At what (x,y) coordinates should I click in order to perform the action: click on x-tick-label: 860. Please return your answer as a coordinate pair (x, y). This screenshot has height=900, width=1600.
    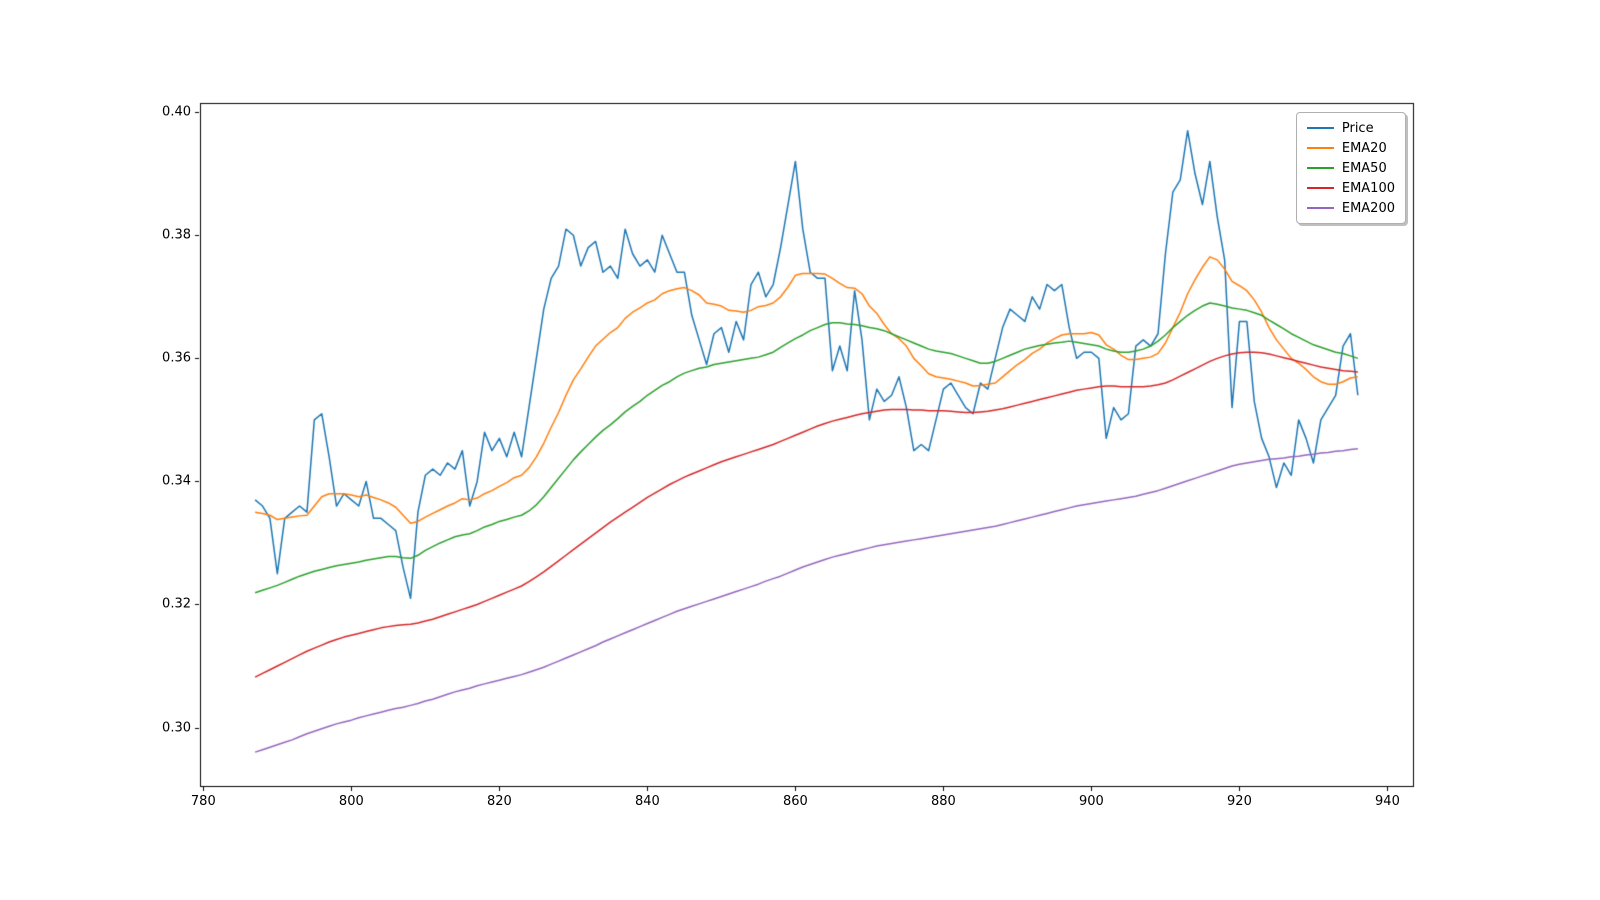
    Looking at the image, I should click on (795, 801).